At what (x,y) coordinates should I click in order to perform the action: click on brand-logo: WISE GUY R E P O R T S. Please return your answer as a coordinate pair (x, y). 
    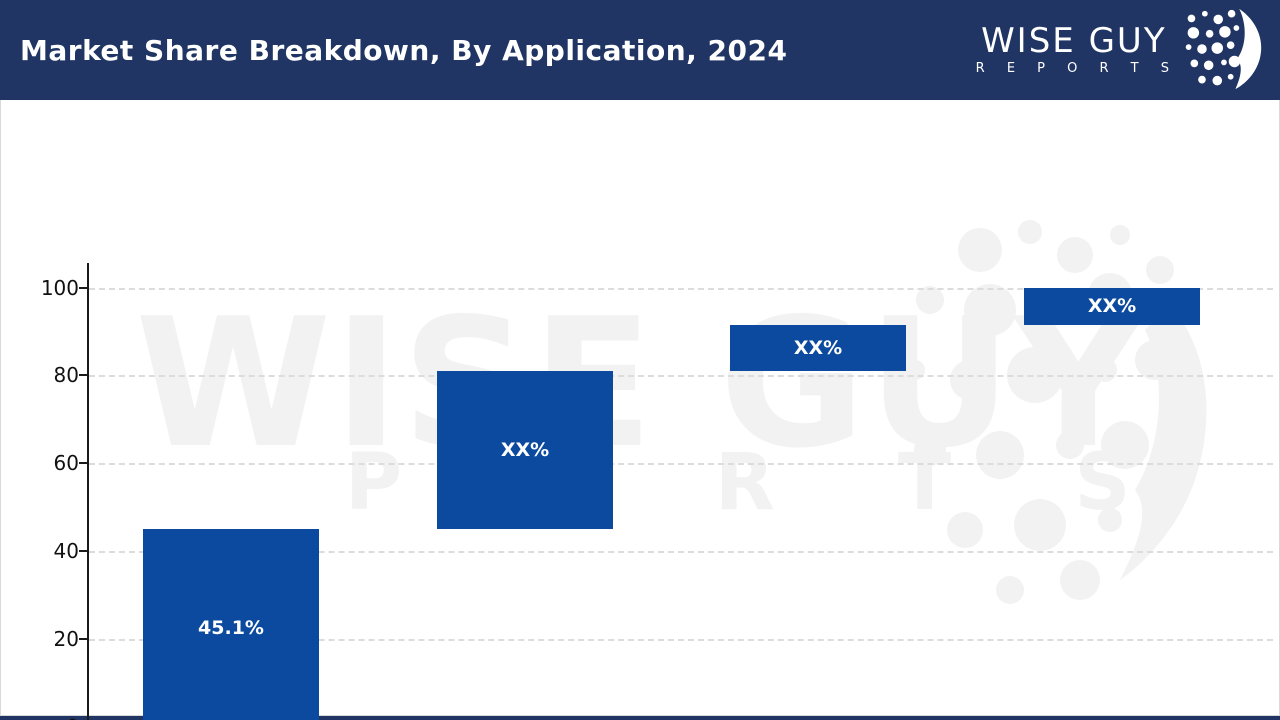
    Looking at the image, I should click on (1118, 50).